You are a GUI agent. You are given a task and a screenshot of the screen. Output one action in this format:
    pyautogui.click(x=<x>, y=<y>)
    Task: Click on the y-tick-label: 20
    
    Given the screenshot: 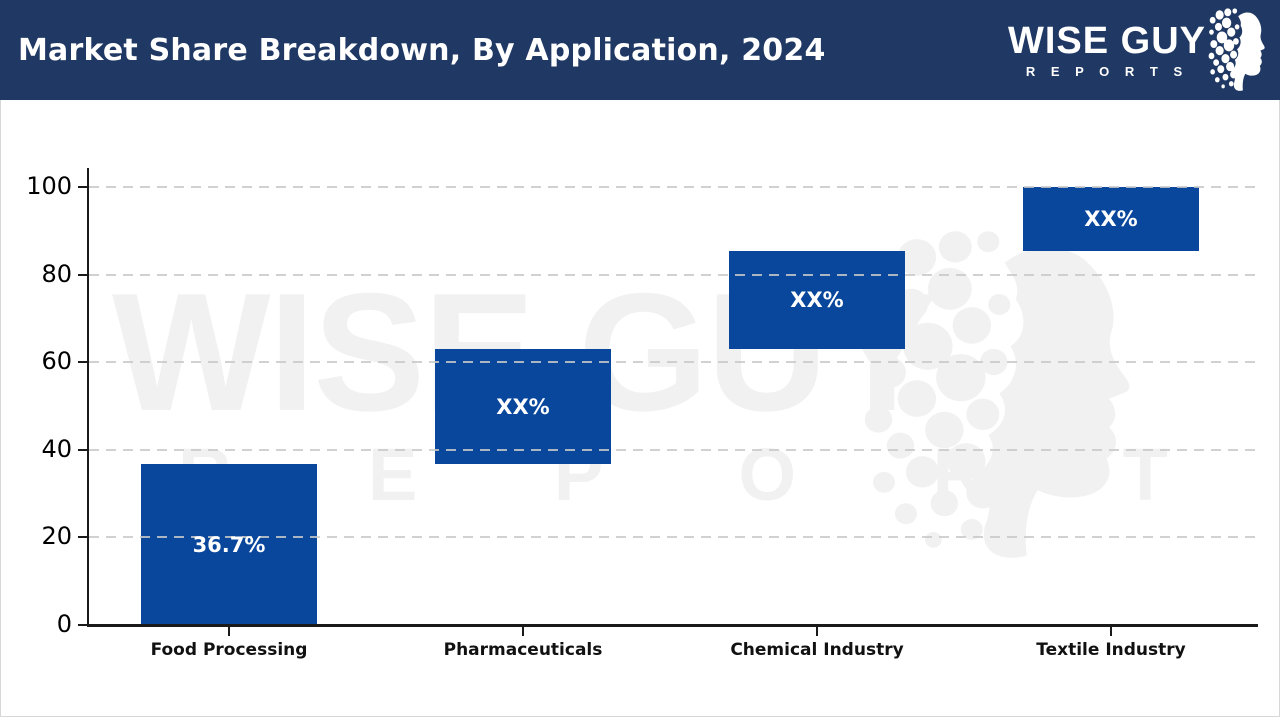 What is the action you would take?
    pyautogui.click(x=56, y=536)
    